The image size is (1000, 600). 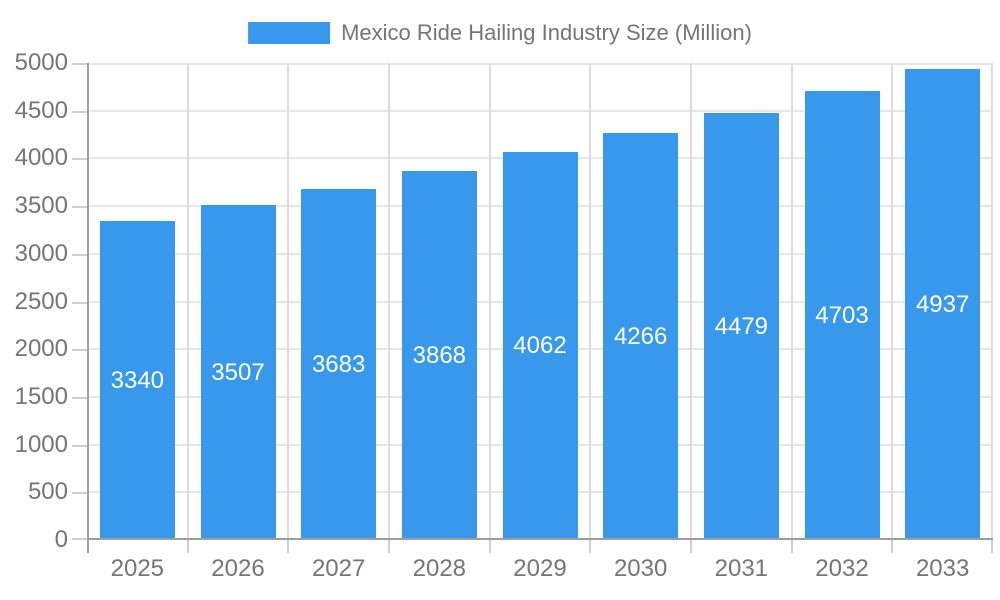 What do you see at coordinates (540, 568) in the screenshot?
I see `x-axis-label: 2029` at bounding box center [540, 568].